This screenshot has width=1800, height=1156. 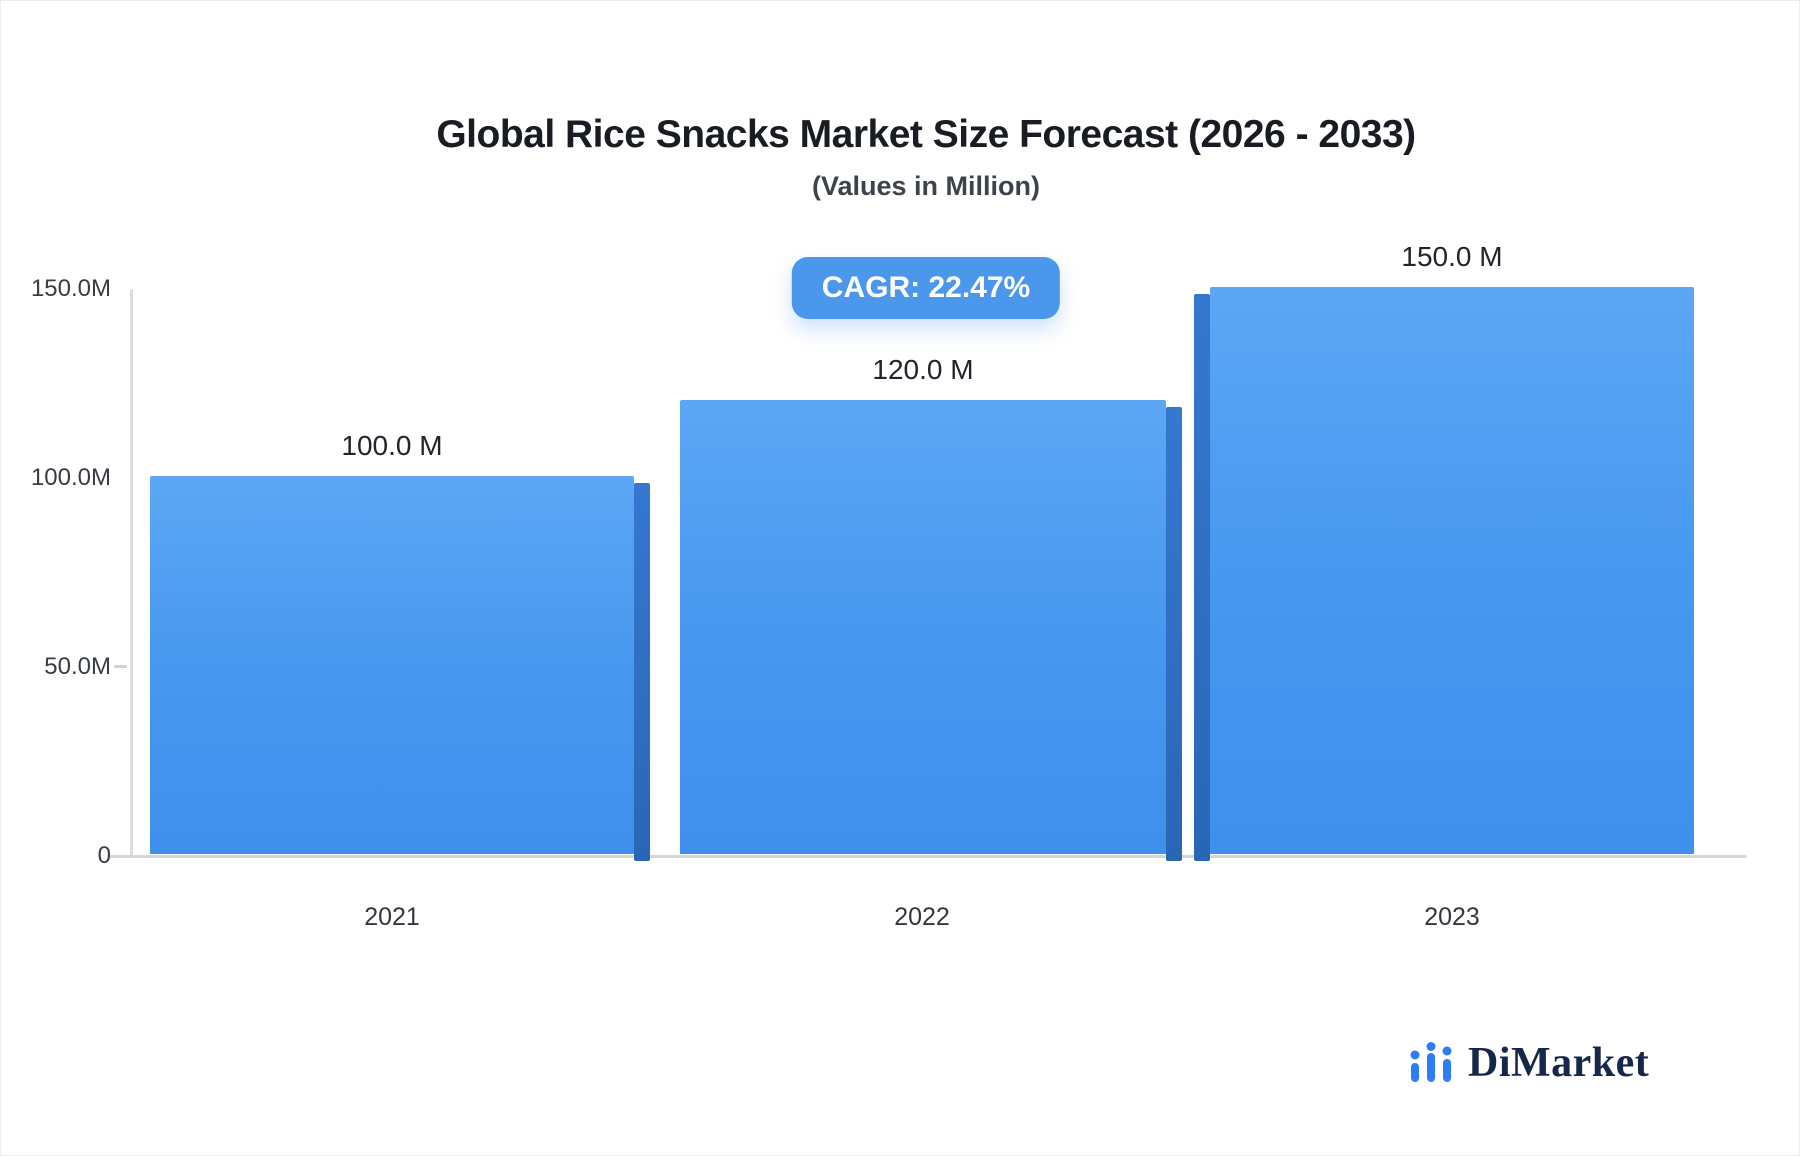 I want to click on bar-2021, so click(x=400, y=668).